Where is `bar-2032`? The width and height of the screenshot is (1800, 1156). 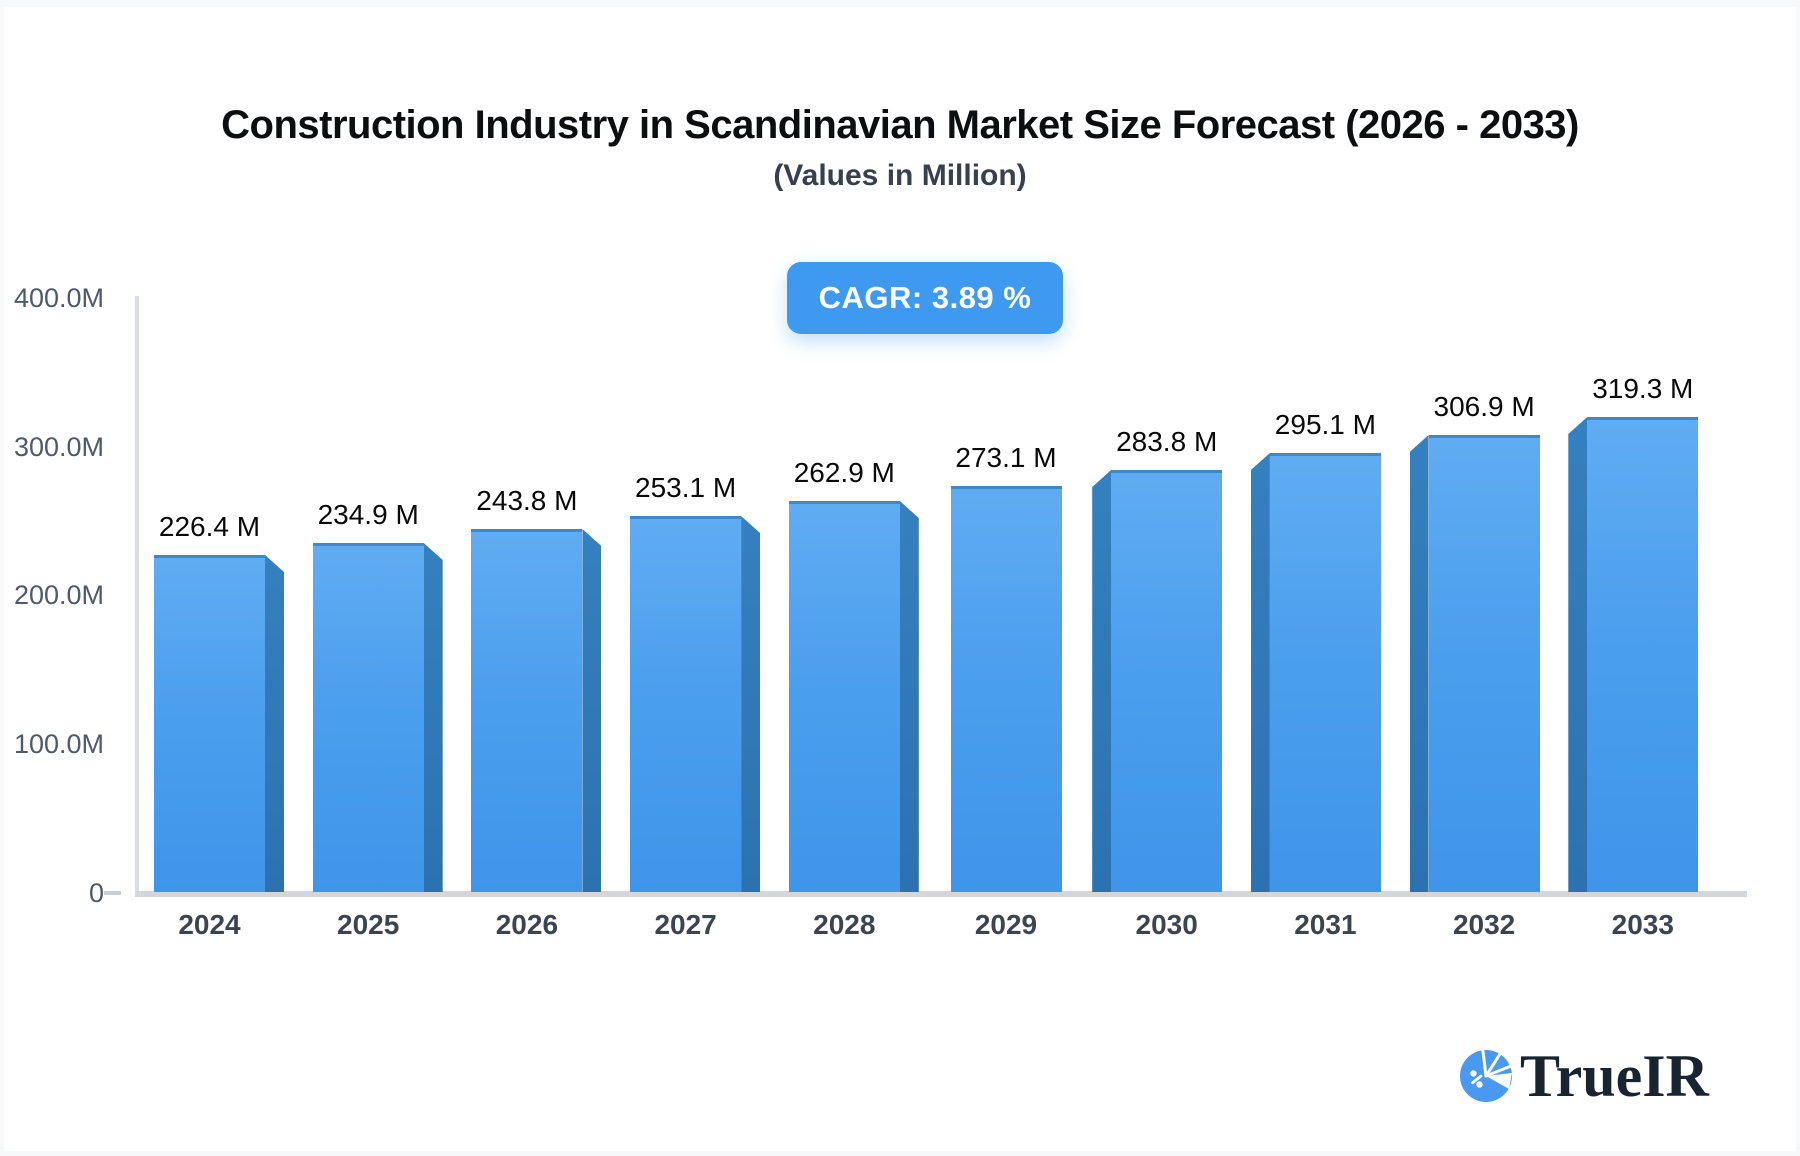
bar-2032 is located at coordinates (1484, 663).